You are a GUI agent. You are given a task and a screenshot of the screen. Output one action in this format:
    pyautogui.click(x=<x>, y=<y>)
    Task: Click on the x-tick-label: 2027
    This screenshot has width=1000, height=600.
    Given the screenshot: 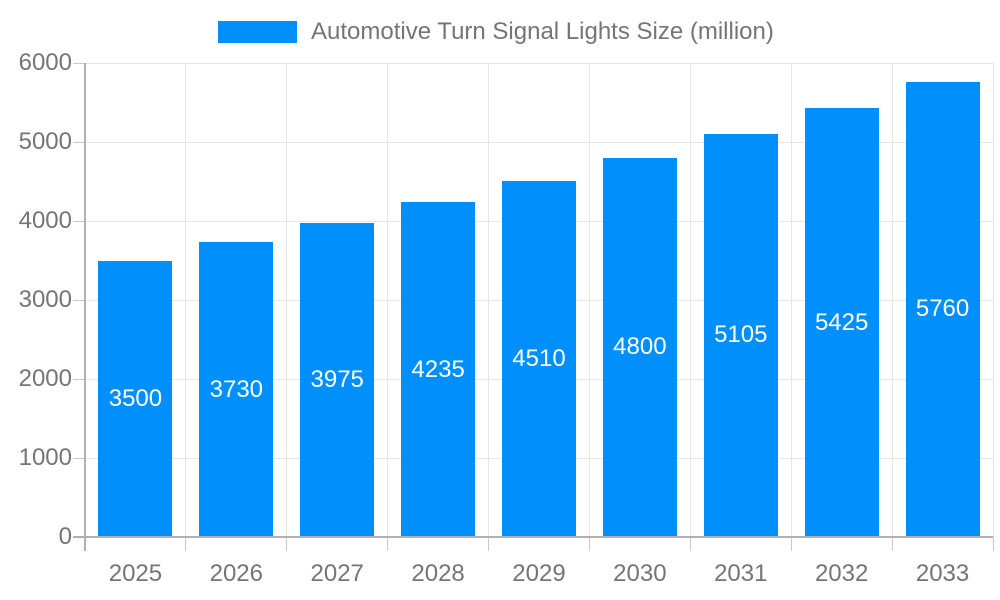 What is the action you would take?
    pyautogui.click(x=337, y=573)
    